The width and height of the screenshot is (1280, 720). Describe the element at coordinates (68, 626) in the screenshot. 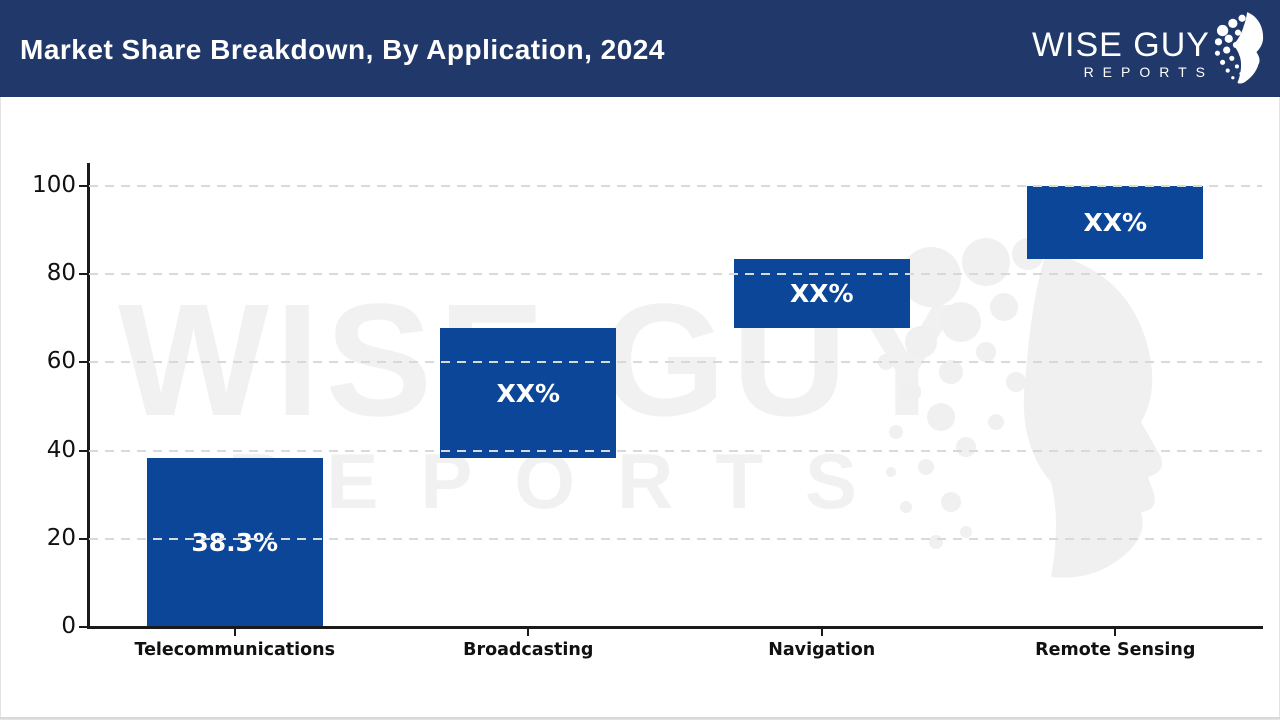

I see `y-tick-label: 0` at that location.